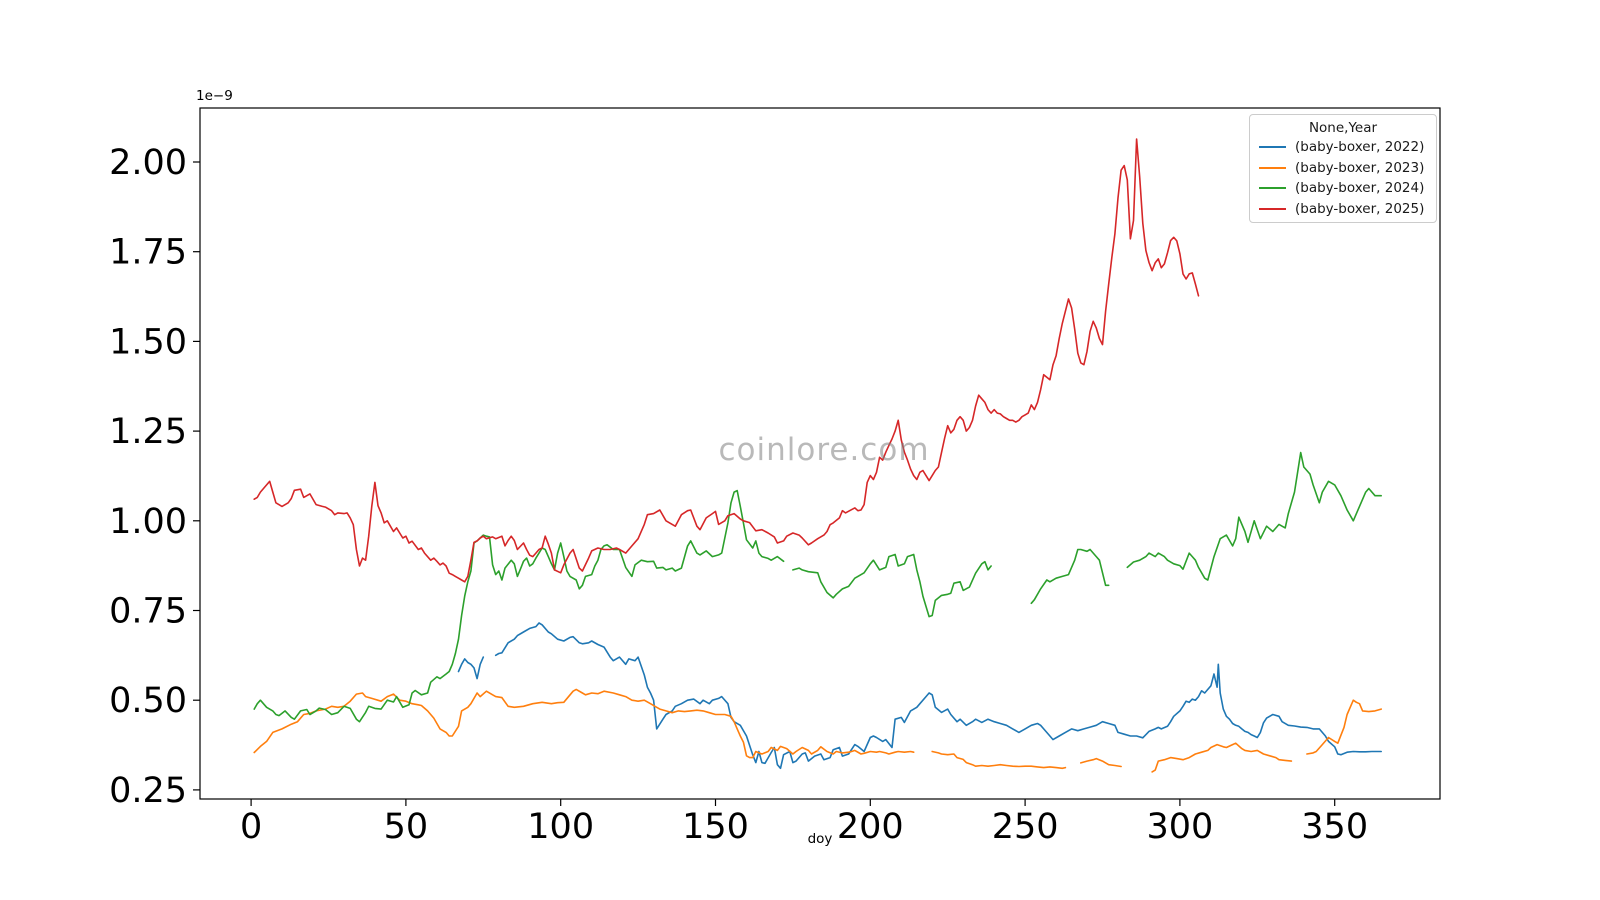  I want to click on y-axis-offset-label: 1e−9, so click(214, 96).